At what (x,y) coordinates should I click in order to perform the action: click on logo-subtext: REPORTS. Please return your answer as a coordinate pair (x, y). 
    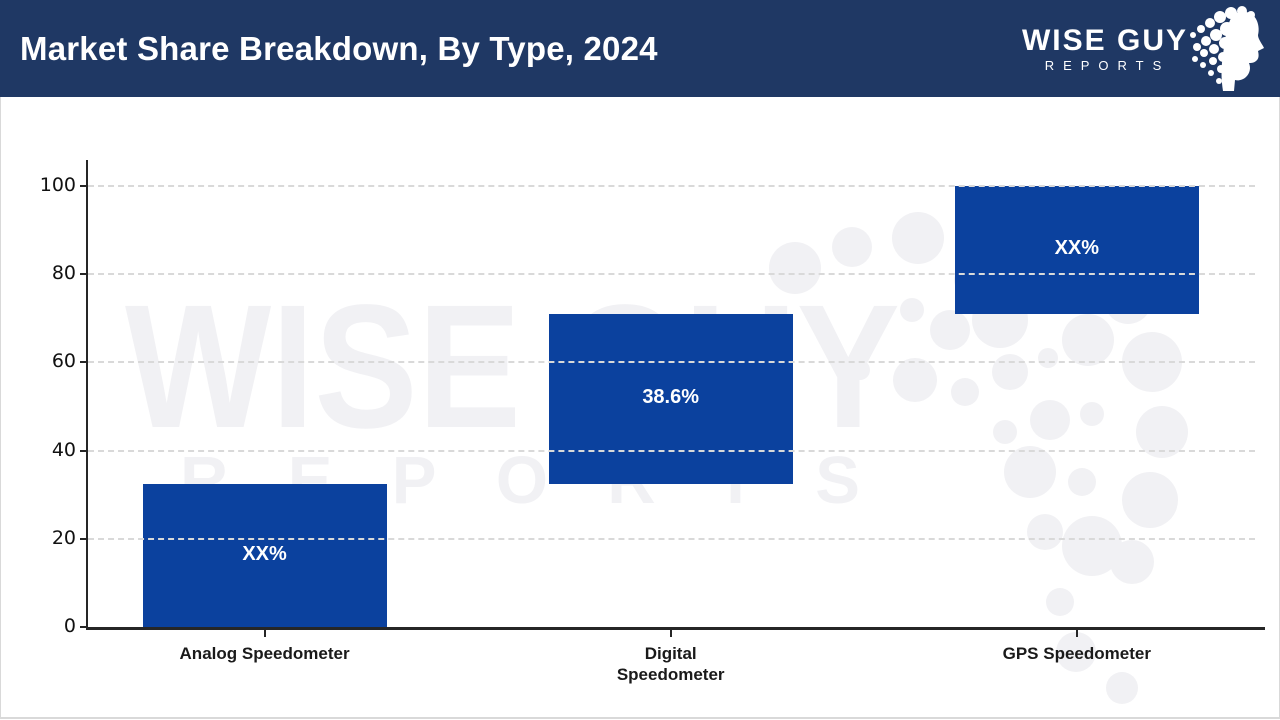
    Looking at the image, I should click on (1107, 65).